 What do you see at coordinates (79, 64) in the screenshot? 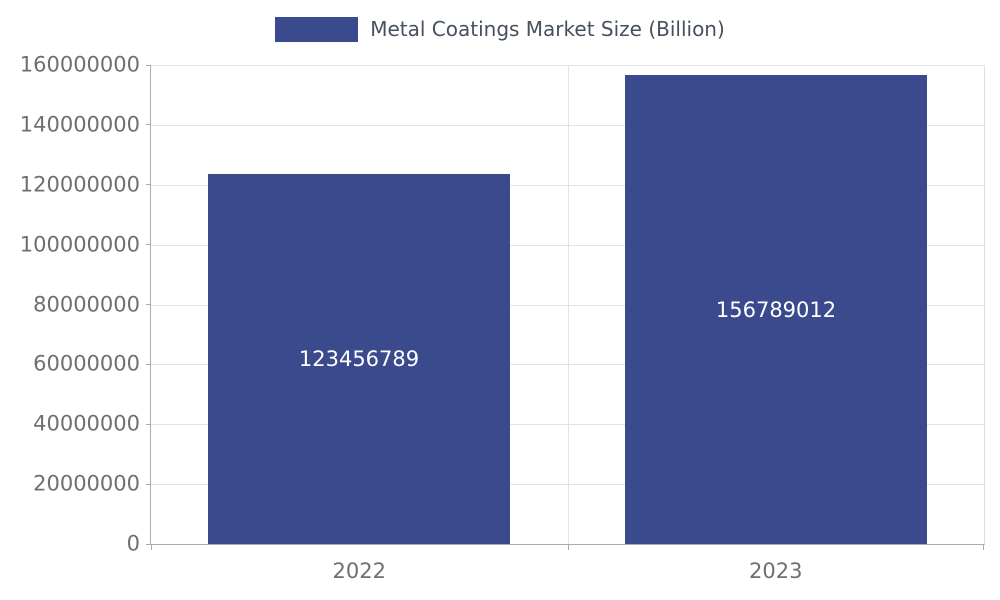
I see `y-tick-label: 160000000` at bounding box center [79, 64].